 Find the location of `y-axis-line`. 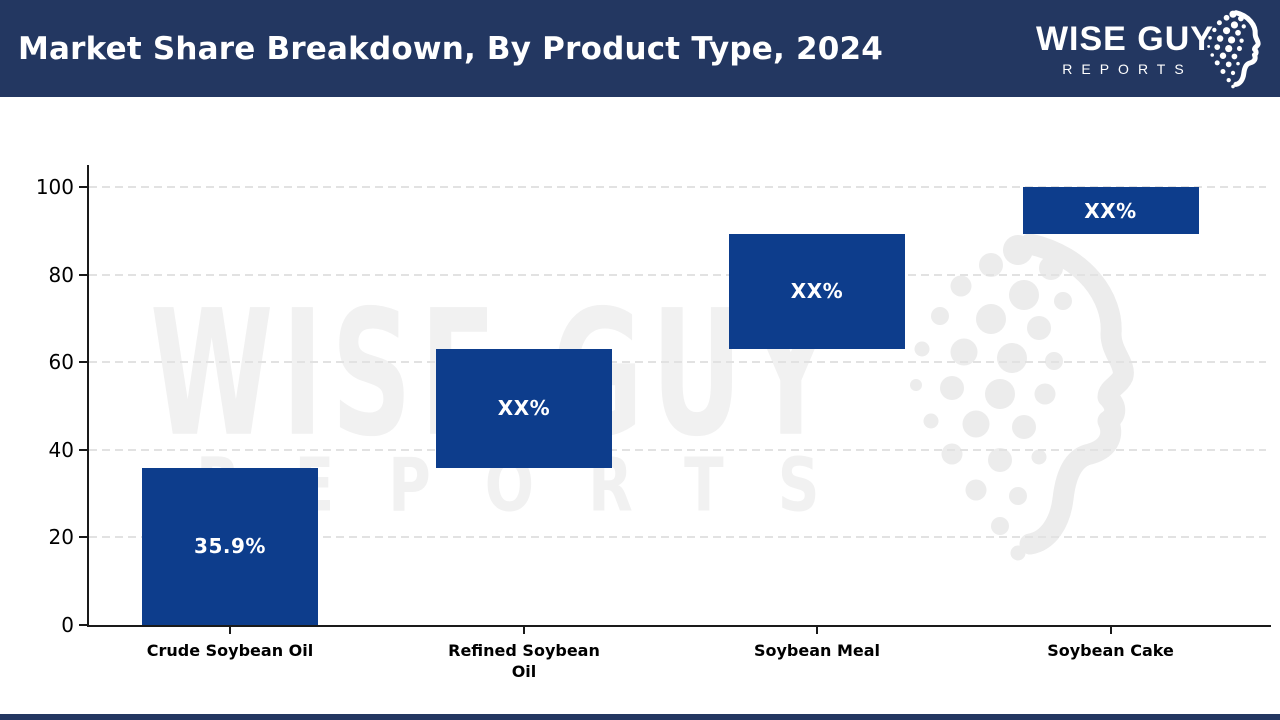

y-axis-line is located at coordinates (88, 395).